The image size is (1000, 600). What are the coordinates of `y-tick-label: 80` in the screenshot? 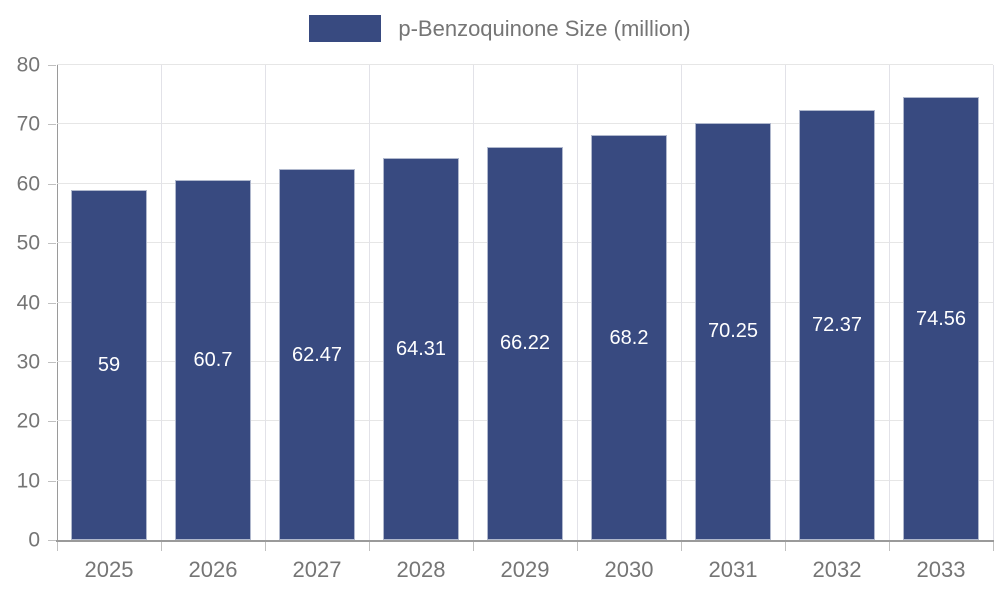 It's located at (28, 65).